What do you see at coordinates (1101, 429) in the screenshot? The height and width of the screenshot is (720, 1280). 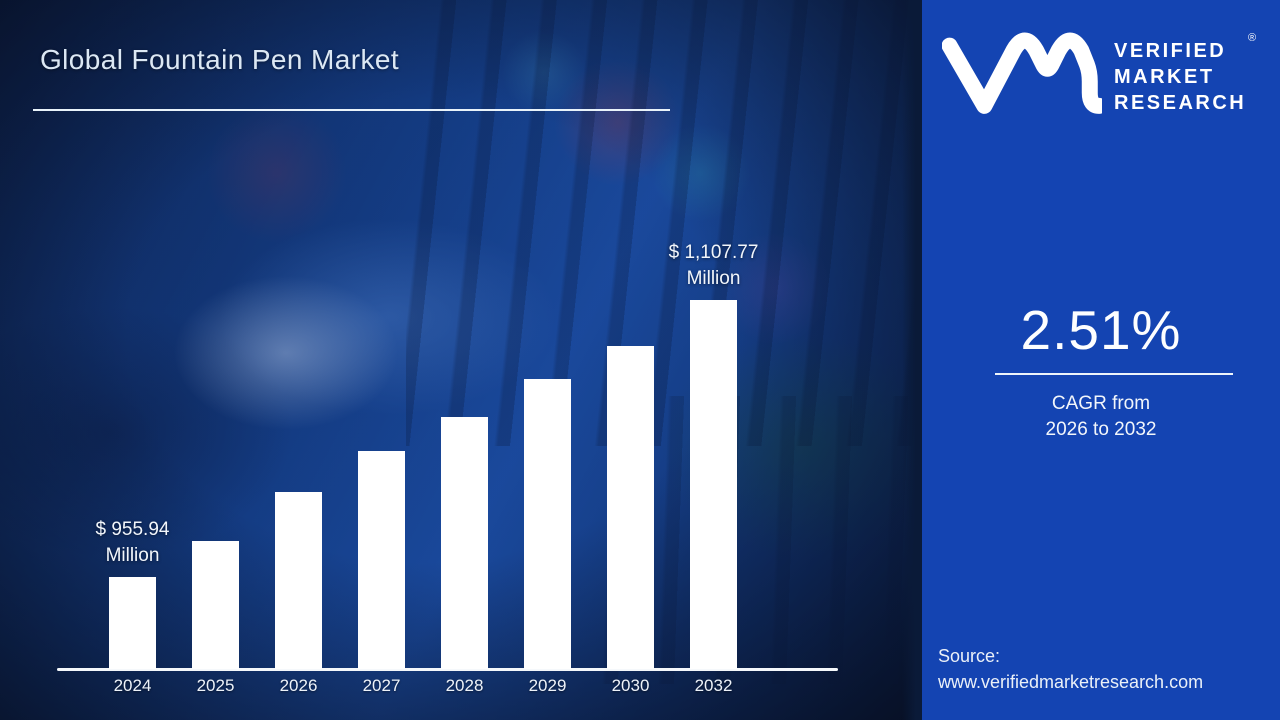 I see `cagr-label-line2: 2026 to 2032` at bounding box center [1101, 429].